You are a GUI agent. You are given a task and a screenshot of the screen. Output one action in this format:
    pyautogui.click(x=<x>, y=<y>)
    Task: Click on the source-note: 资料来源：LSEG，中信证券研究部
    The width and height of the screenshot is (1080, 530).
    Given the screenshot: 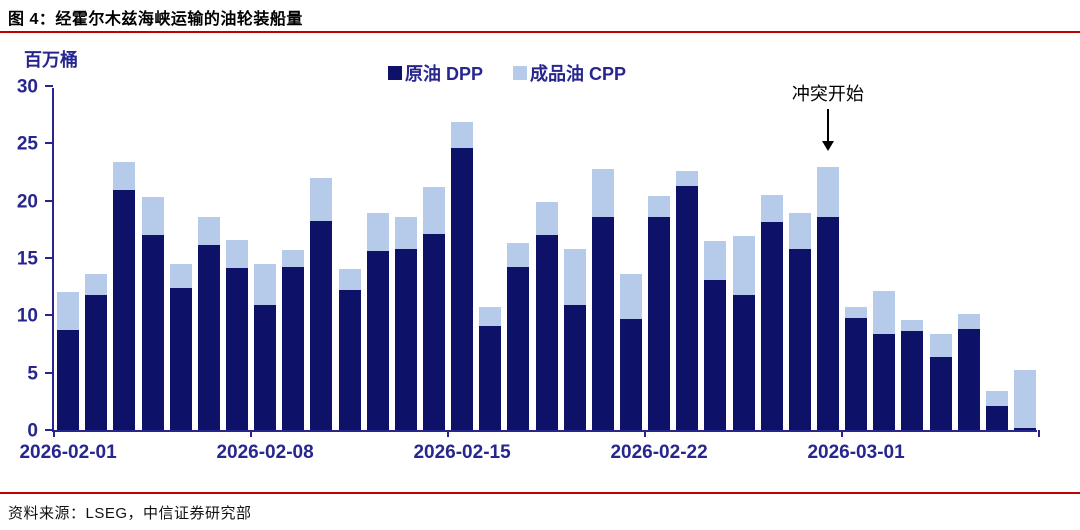 What is the action you would take?
    pyautogui.click(x=130, y=513)
    